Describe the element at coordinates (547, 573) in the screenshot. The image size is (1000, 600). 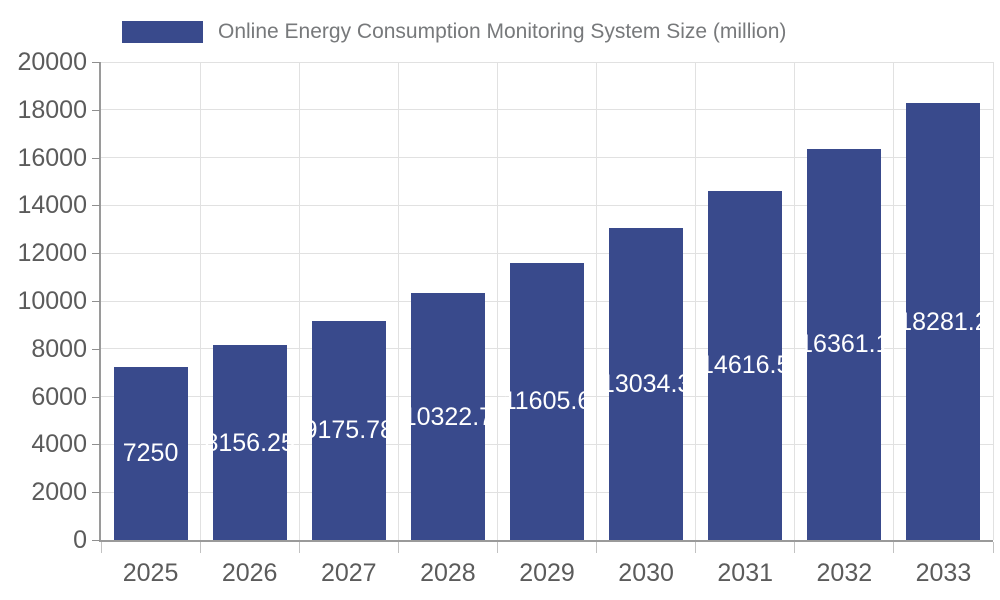
I see `x-axis-tick-label: 2029` at that location.